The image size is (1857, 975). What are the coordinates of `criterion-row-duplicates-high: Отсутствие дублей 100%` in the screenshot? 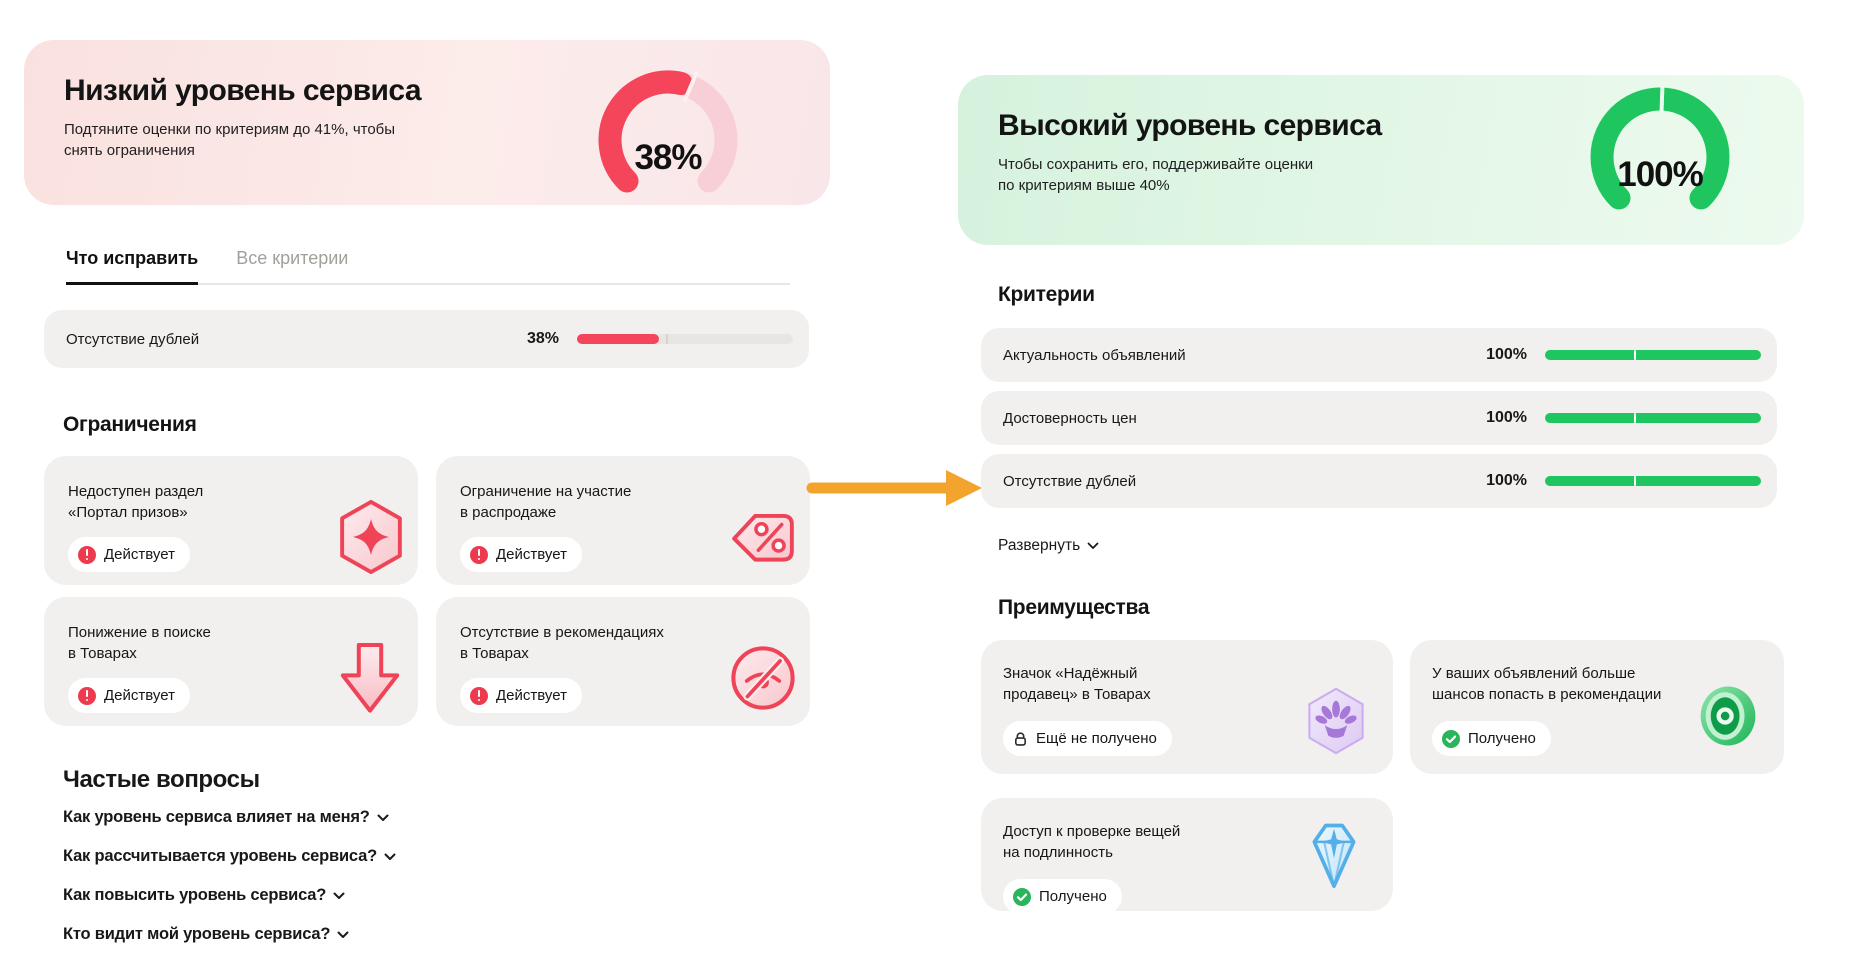 It's located at (1379, 481).